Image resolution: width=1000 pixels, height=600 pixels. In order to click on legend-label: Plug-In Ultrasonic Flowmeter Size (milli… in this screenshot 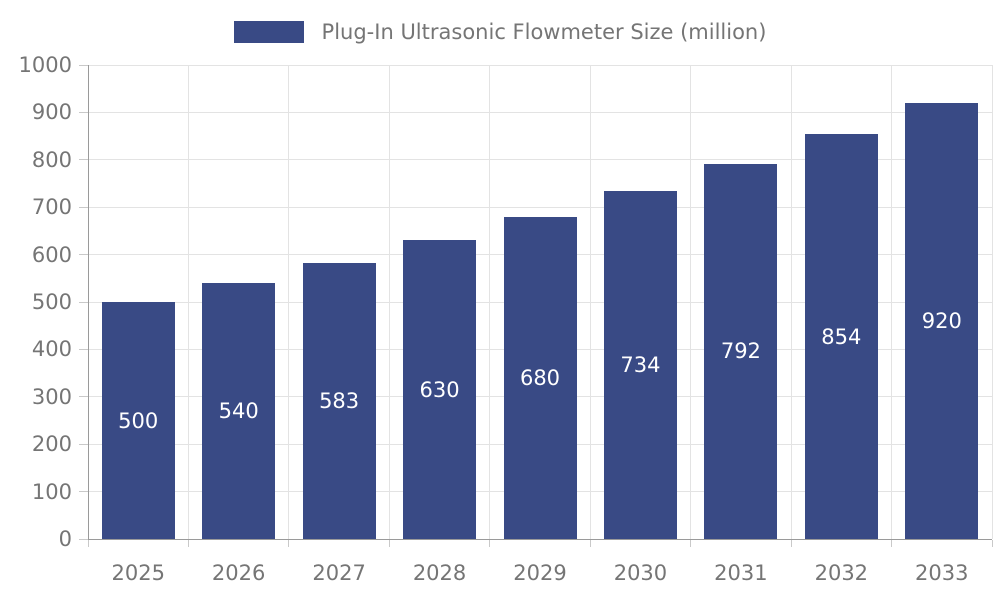, I will do `click(544, 31)`.